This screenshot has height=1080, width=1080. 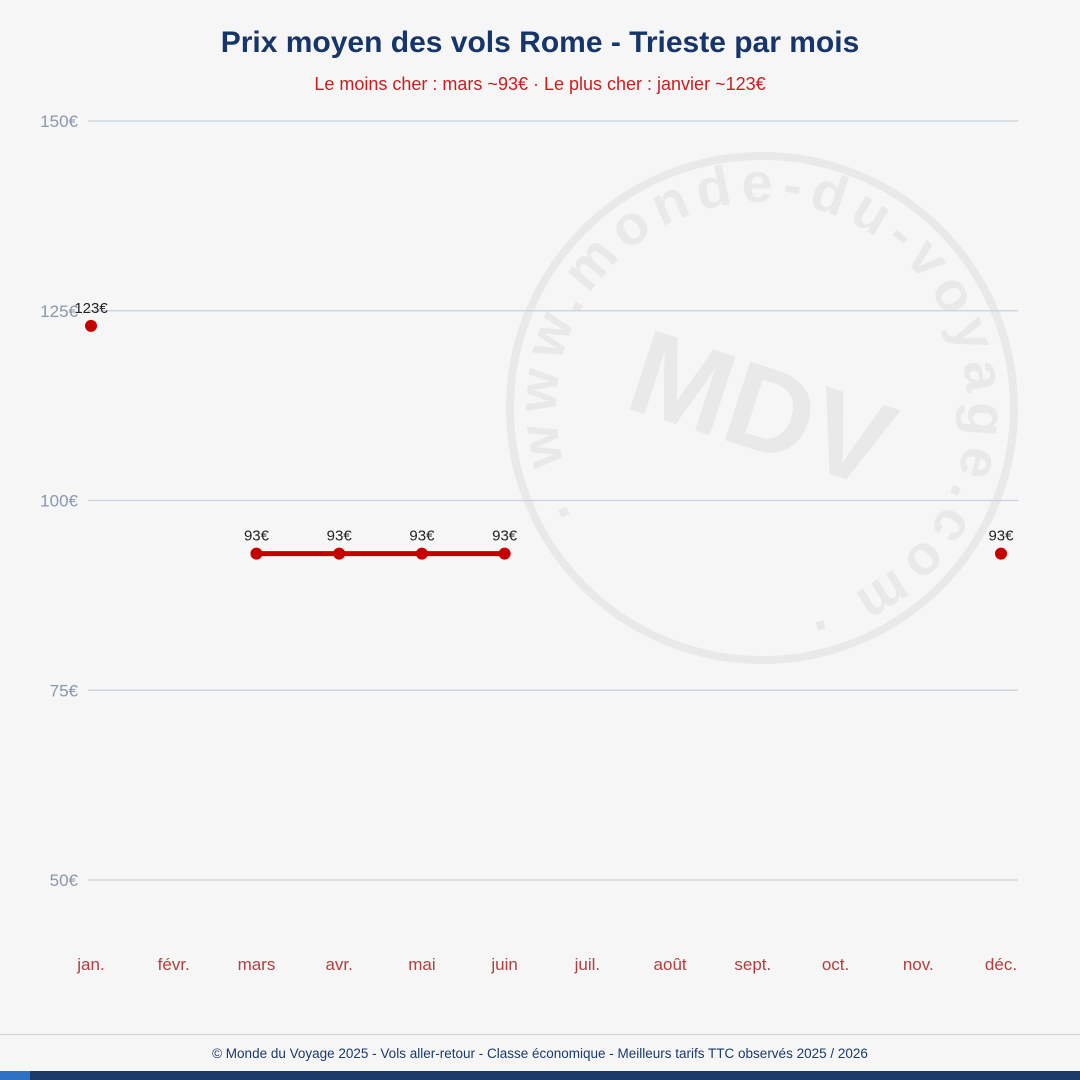 What do you see at coordinates (64, 880) in the screenshot?
I see `y-tick-label: 50€` at bounding box center [64, 880].